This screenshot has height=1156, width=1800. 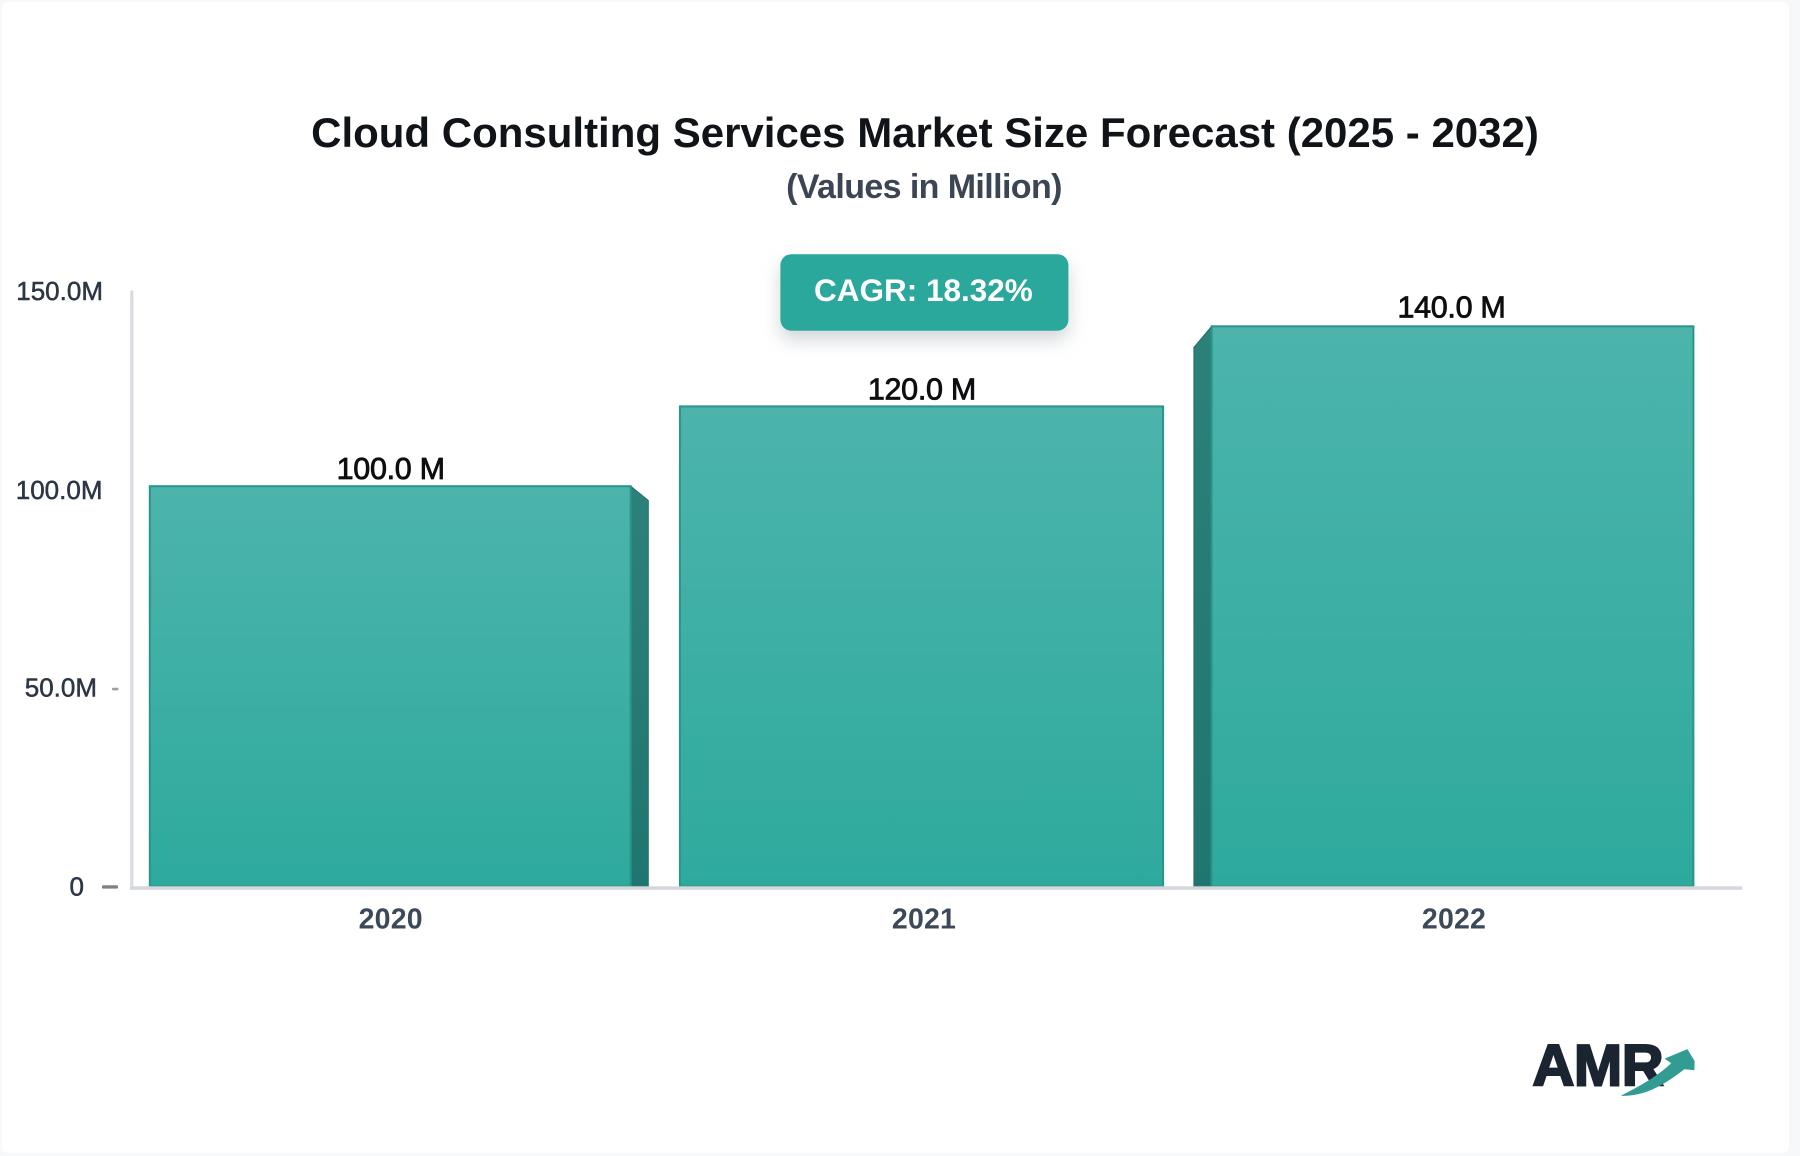 I want to click on svg-text: 2021, so click(x=924, y=919).